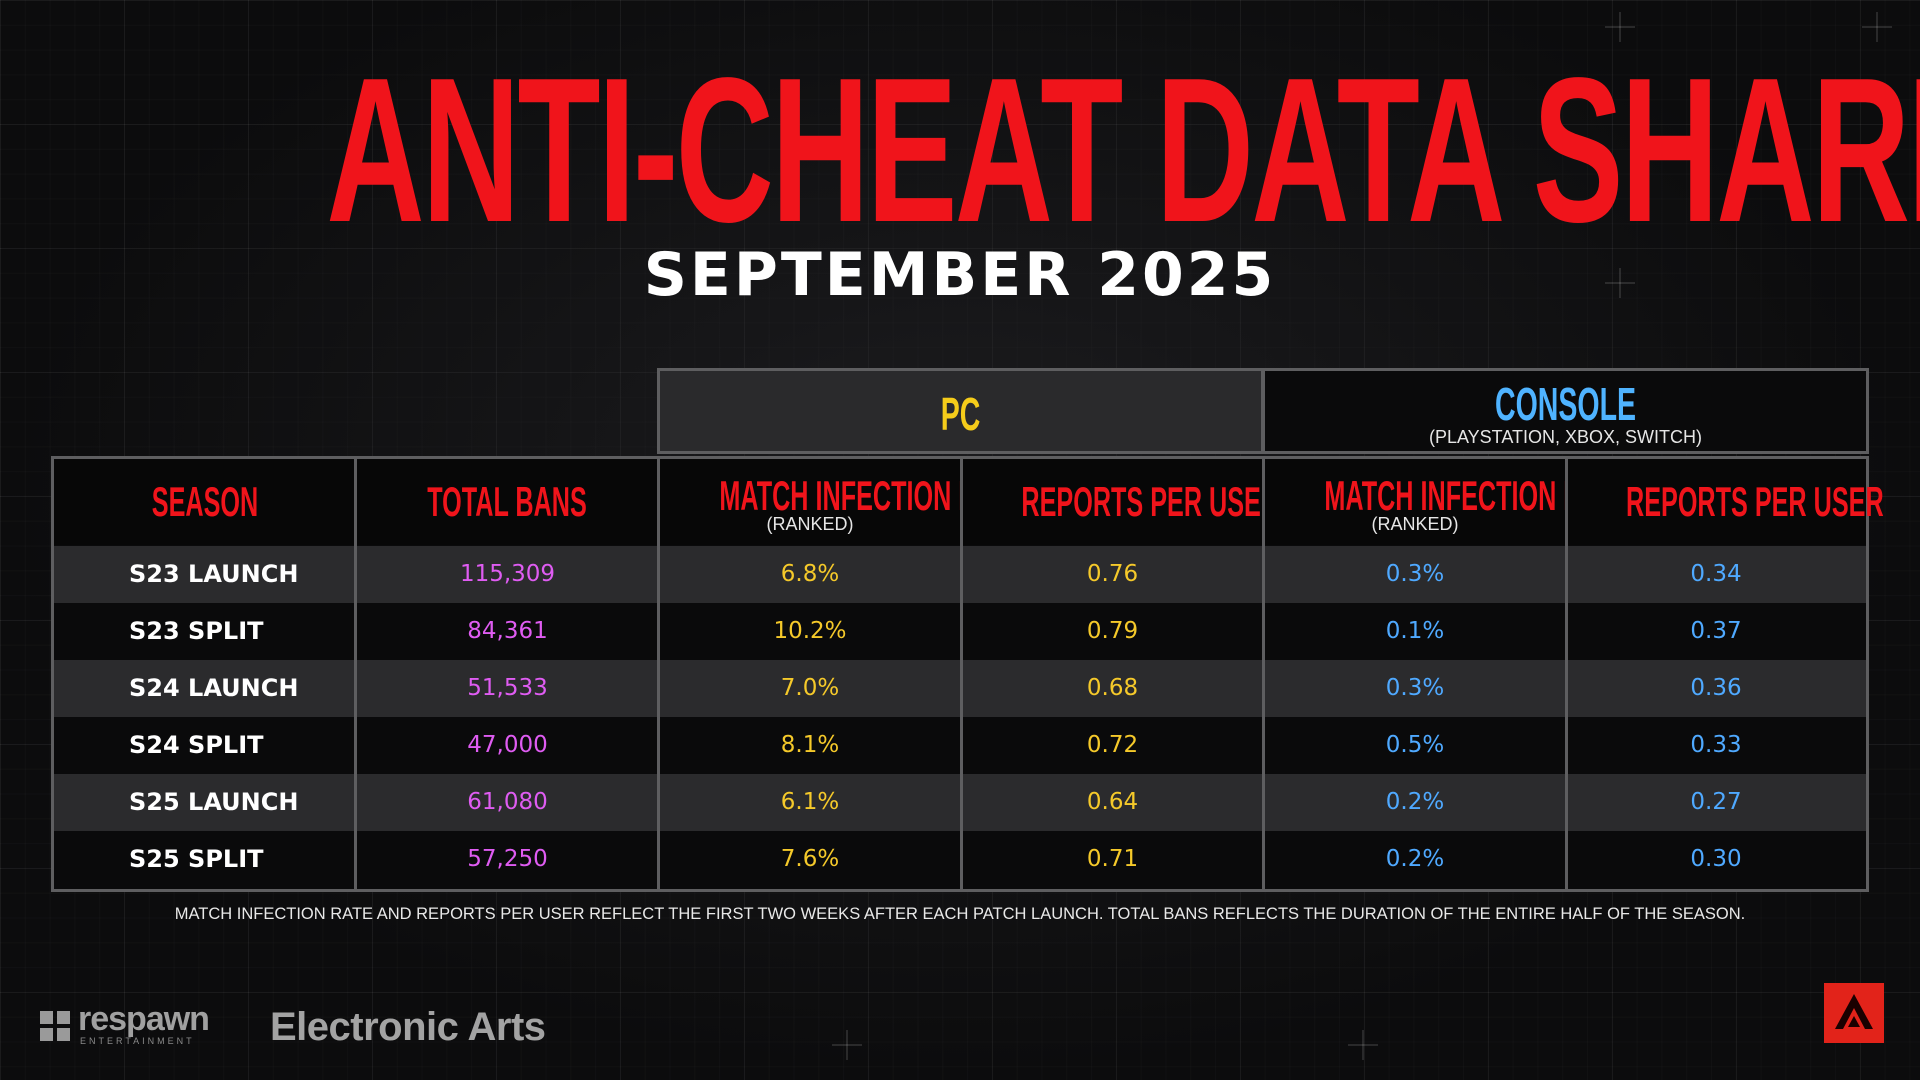 The width and height of the screenshot is (1920, 1080). What do you see at coordinates (960, 275) in the screenshot?
I see `page-subtitle: SEPTEMBER 2025` at bounding box center [960, 275].